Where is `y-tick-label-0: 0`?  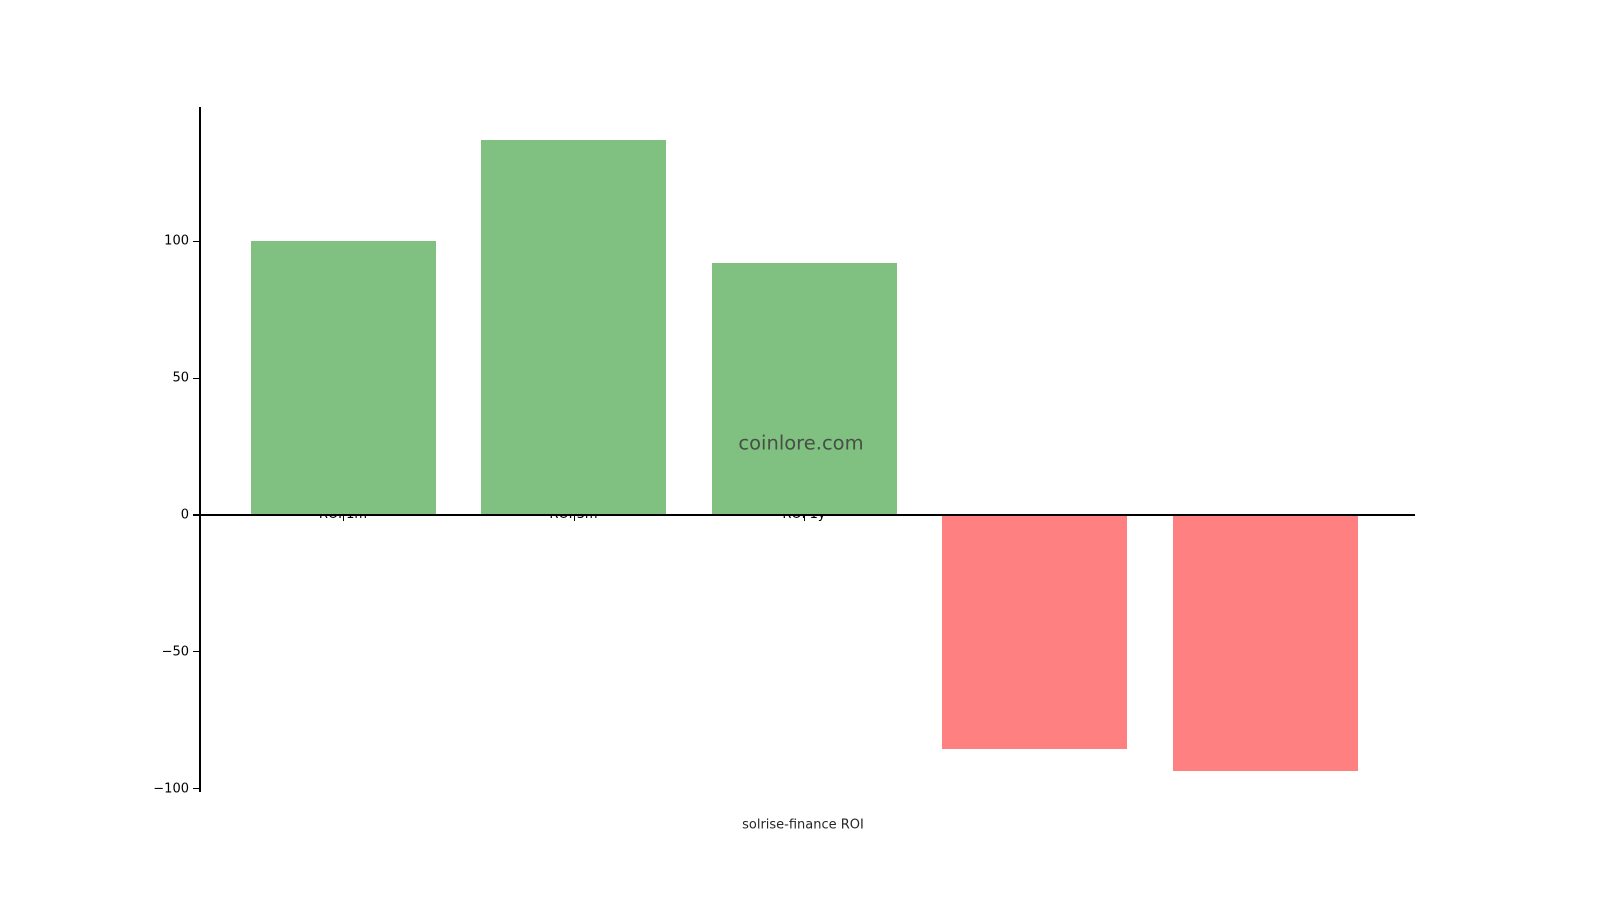 y-tick-label-0: 0 is located at coordinates (184, 515).